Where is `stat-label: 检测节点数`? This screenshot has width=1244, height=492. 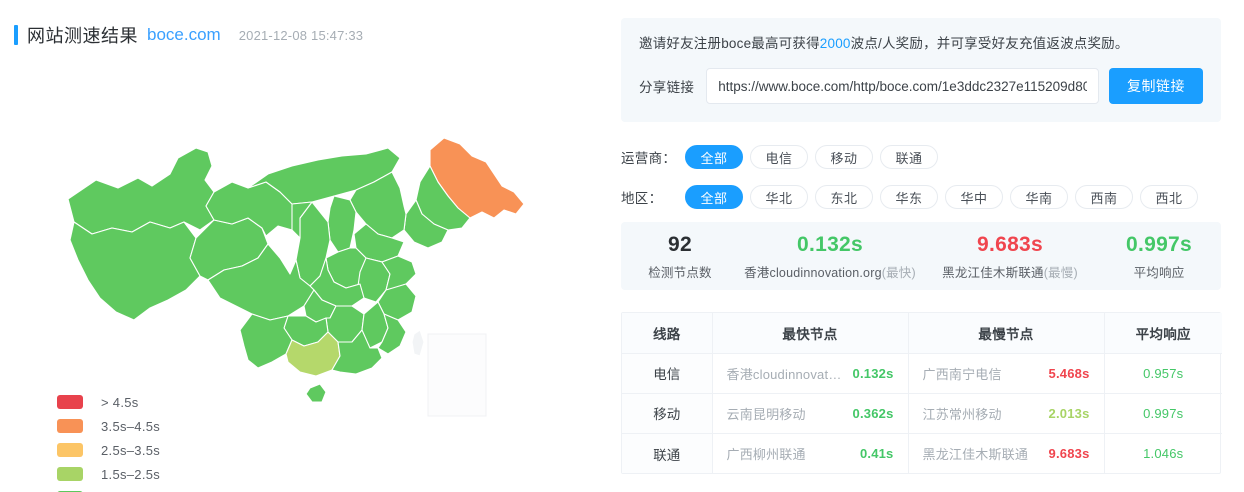
stat-label: 检测节点数 is located at coordinates (680, 271).